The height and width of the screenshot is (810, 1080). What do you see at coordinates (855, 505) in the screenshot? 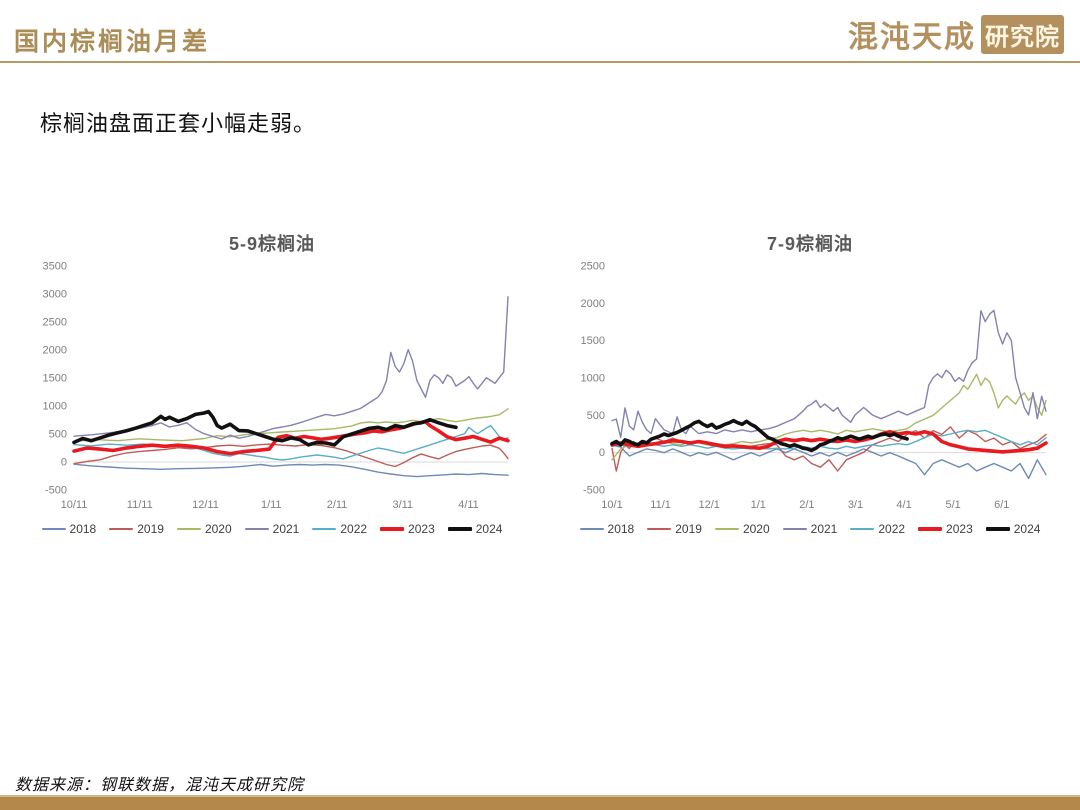
I see `x-axis-tick-label: 3/1` at bounding box center [855, 505].